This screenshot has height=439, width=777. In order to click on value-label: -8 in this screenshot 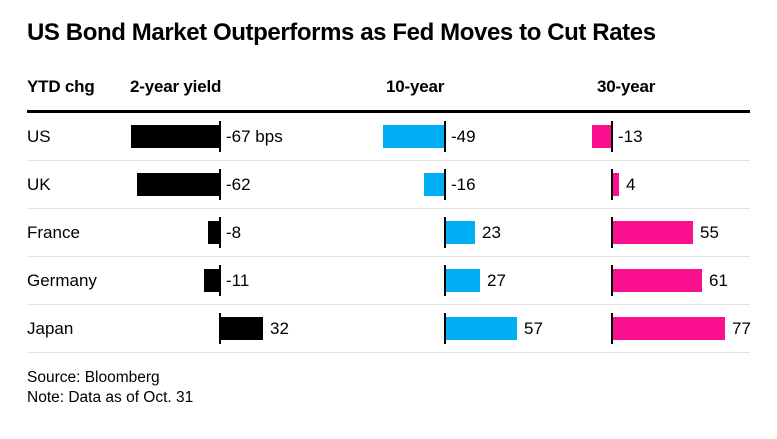, I will do `click(234, 232)`.